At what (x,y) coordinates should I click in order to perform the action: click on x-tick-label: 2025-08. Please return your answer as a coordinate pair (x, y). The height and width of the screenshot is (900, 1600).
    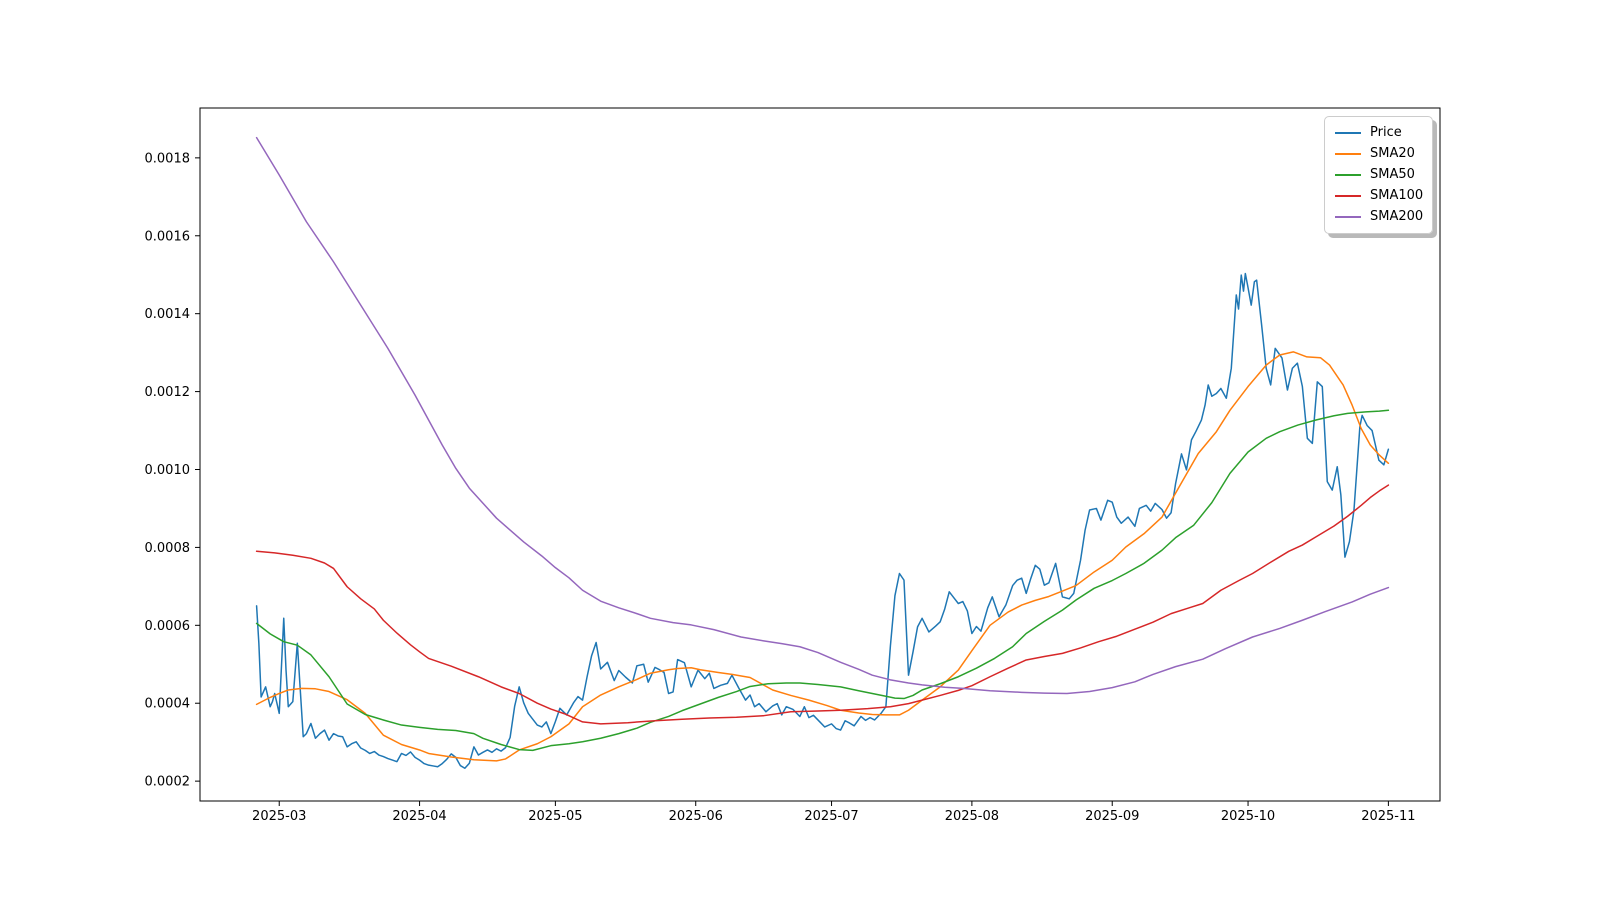
    Looking at the image, I should click on (972, 816).